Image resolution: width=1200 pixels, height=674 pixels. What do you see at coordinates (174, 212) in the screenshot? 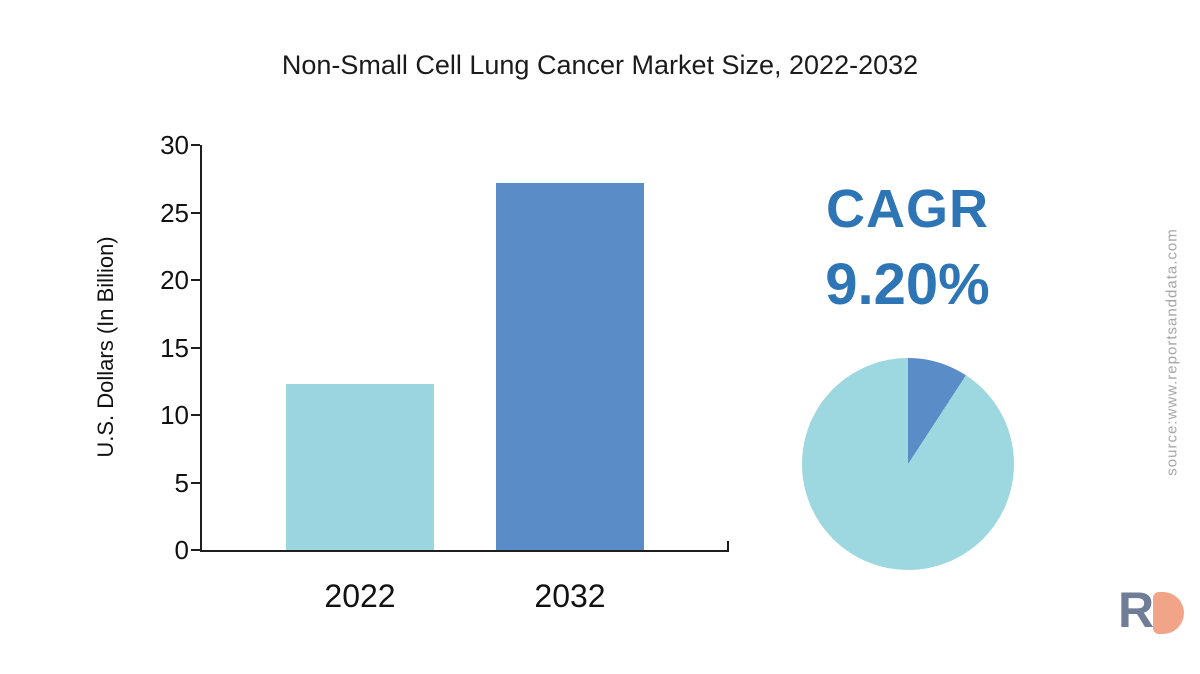
I see `y-tick-label: 25` at bounding box center [174, 212].